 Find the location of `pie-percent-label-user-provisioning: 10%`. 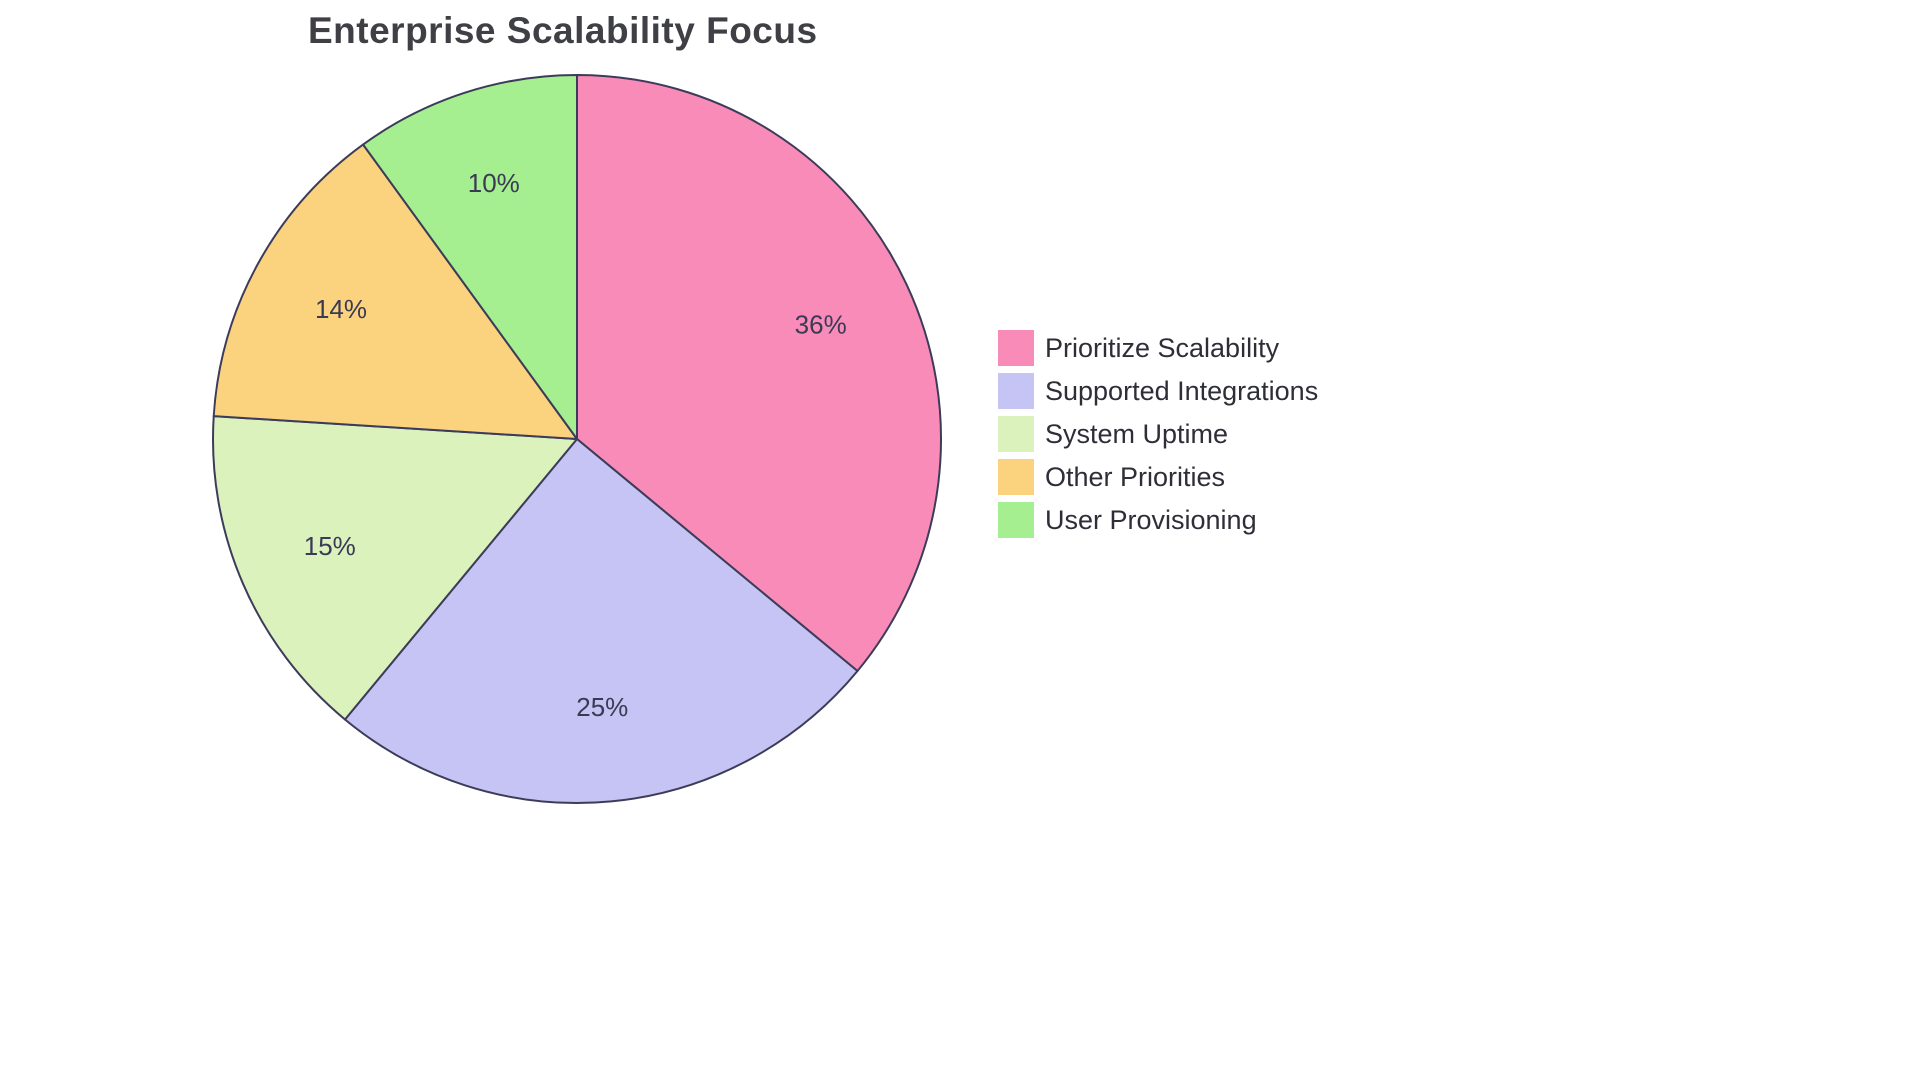

pie-percent-label-user-provisioning: 10% is located at coordinates (494, 183).